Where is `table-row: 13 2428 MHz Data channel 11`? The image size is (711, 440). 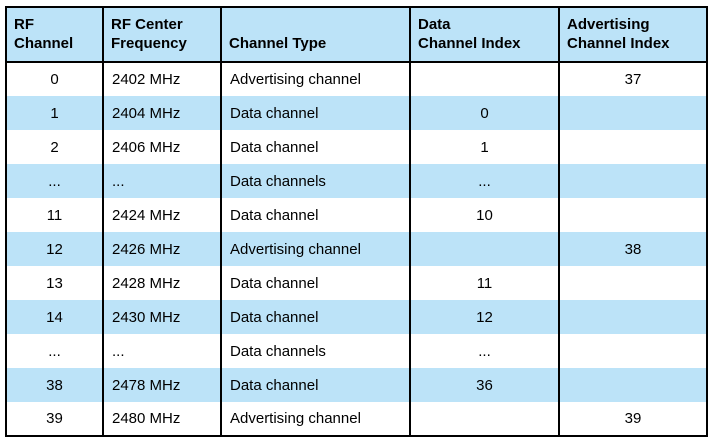 table-row: 13 2428 MHz Data channel 11 is located at coordinates (356, 283).